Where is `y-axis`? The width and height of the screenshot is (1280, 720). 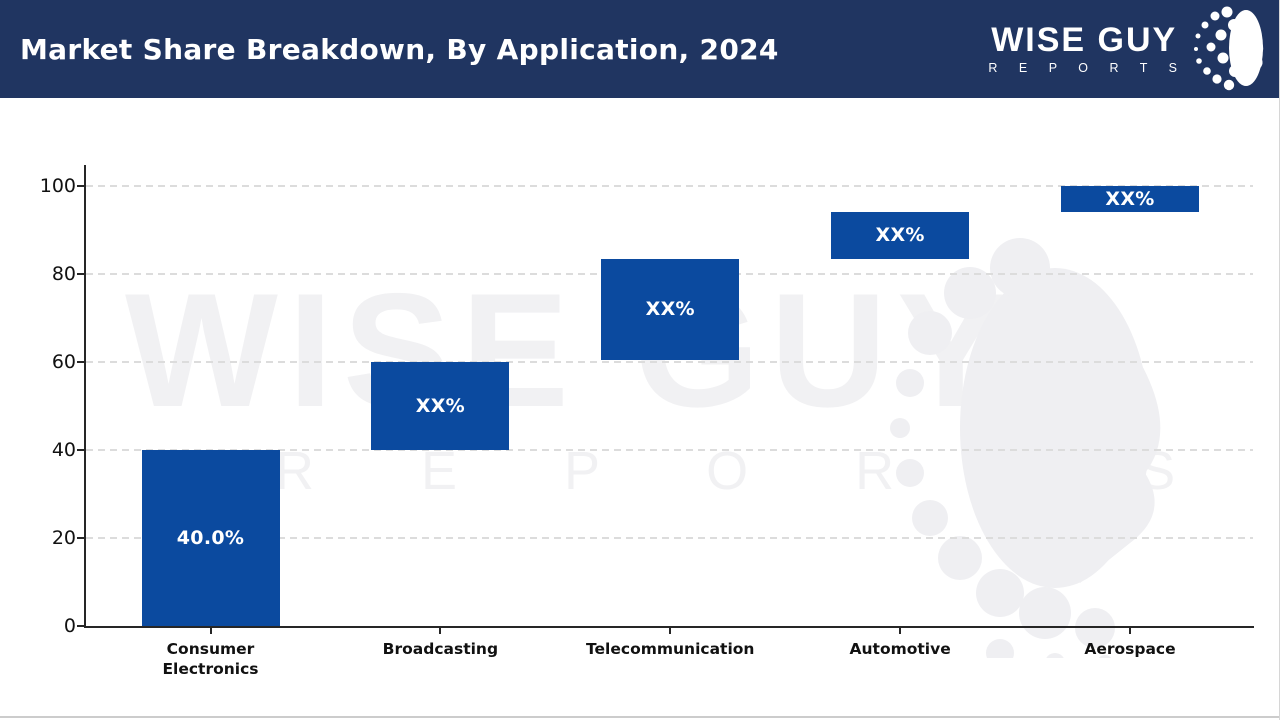 y-axis is located at coordinates (85, 396).